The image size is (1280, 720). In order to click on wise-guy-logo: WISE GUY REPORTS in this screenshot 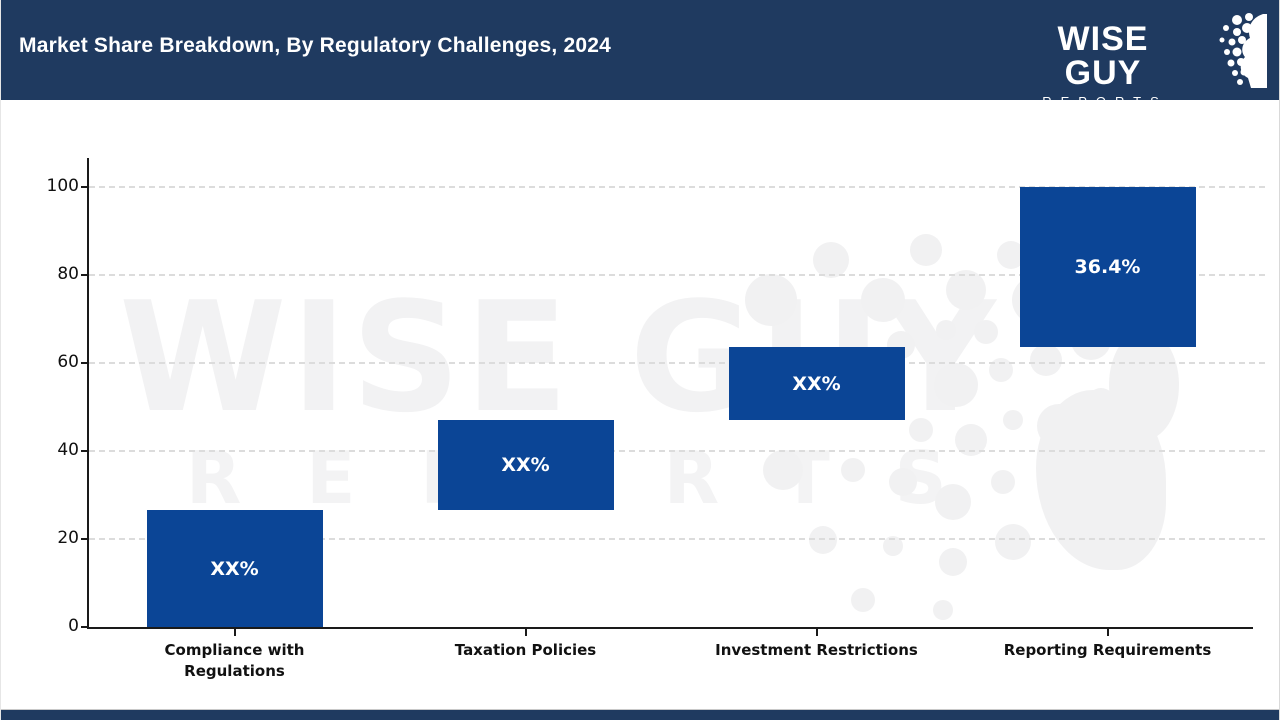, I will do `click(1142, 58)`.